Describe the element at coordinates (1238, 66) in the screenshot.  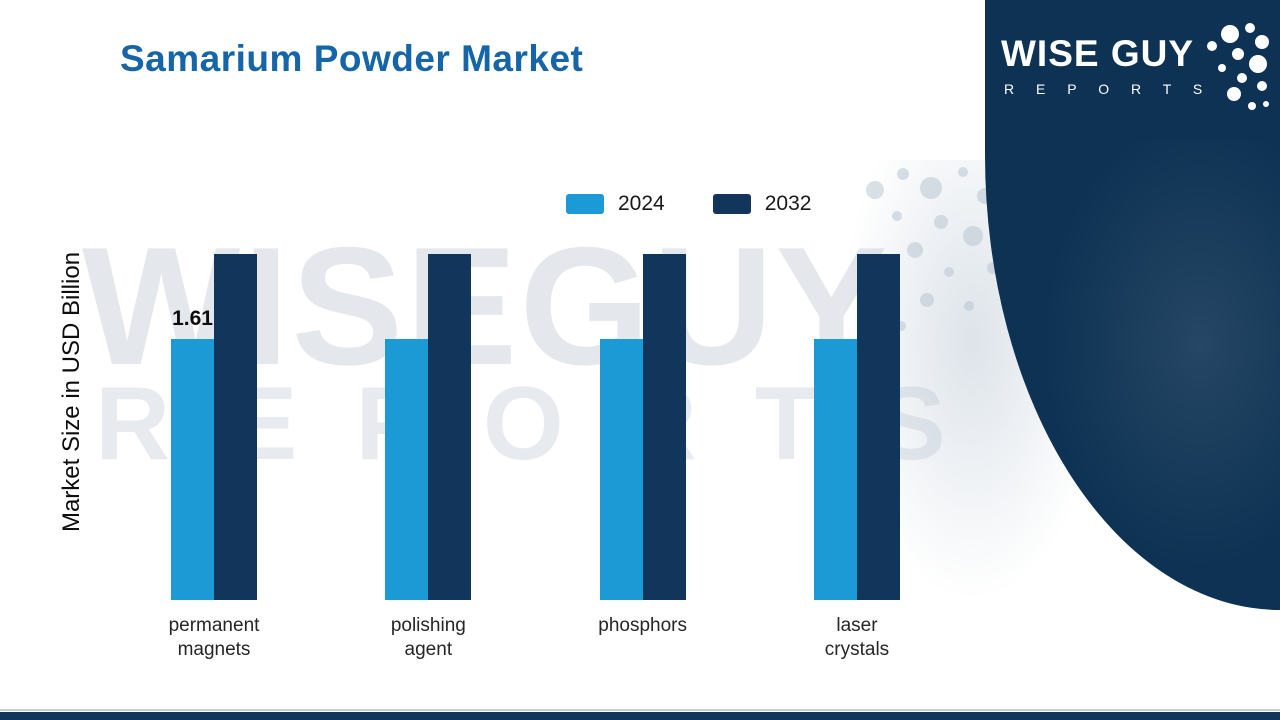
I see `brand-head-dots-icon` at that location.